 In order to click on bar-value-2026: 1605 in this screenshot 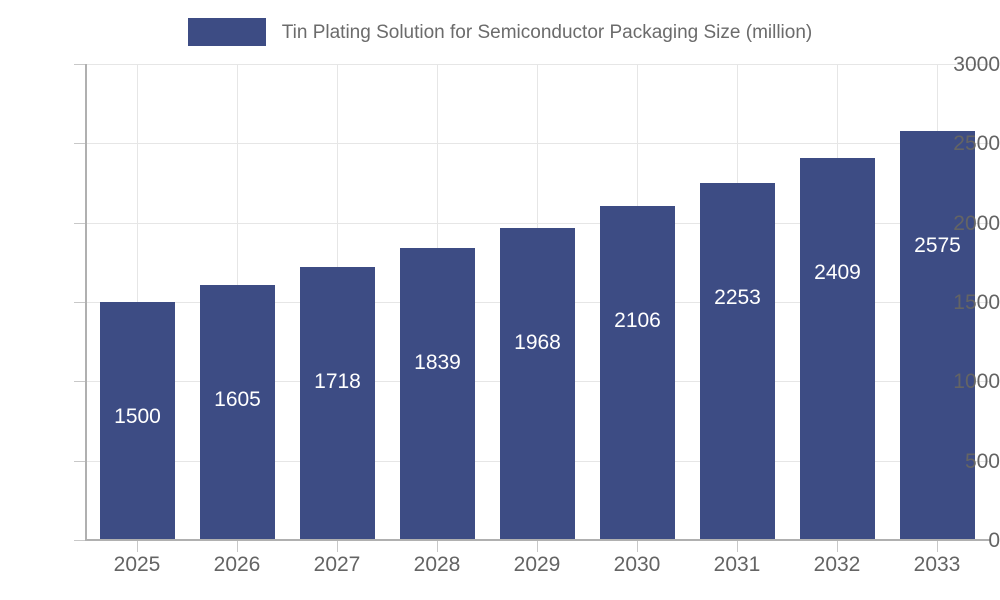, I will do `click(237, 399)`.